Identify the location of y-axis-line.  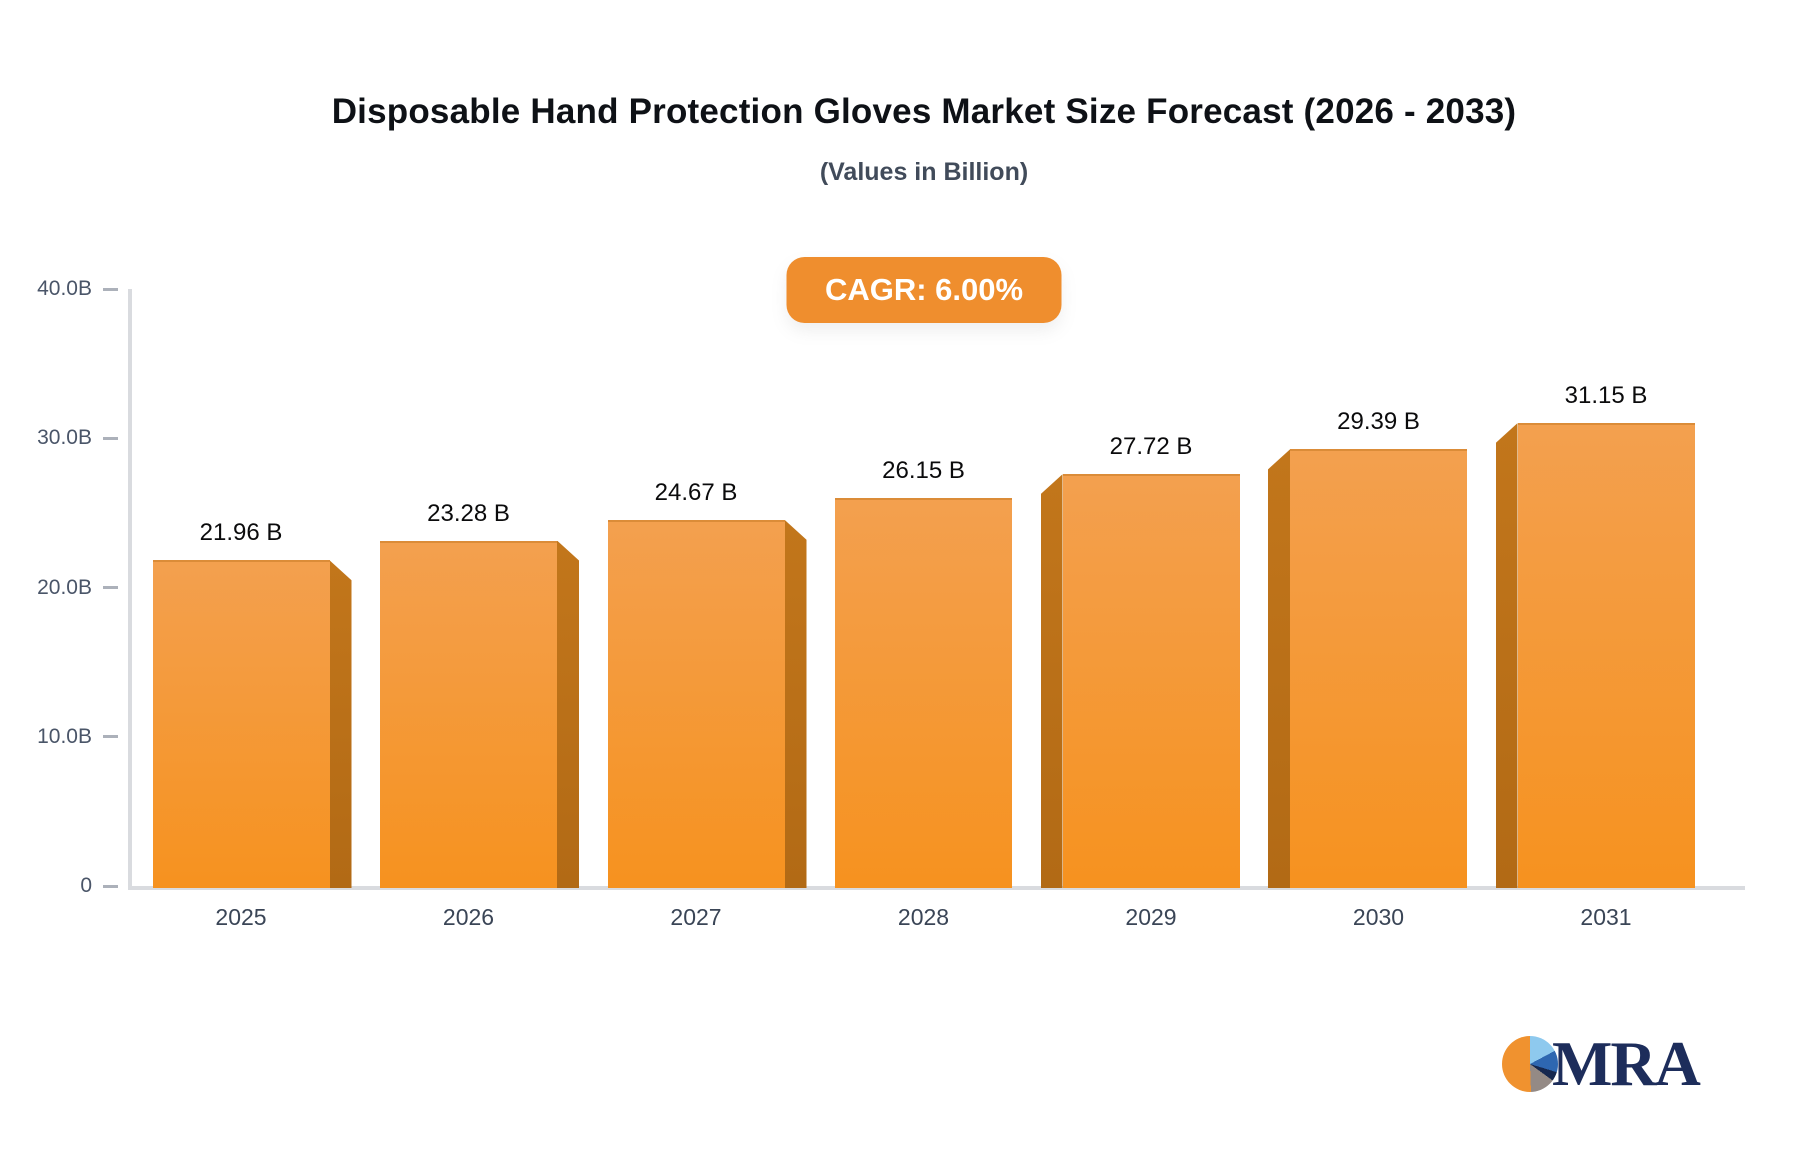
(130, 588).